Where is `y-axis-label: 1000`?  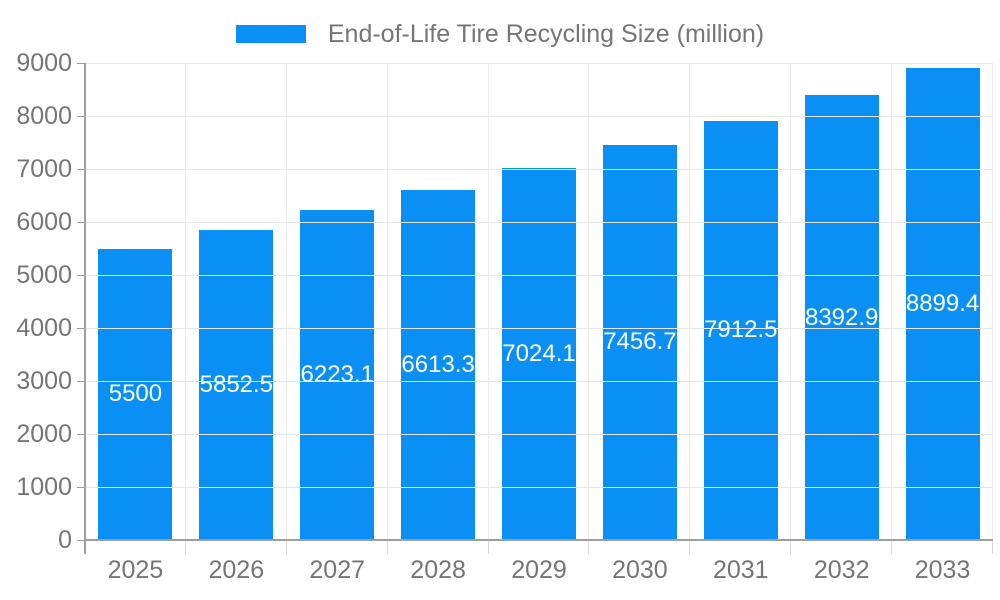 y-axis-label: 1000 is located at coordinates (44, 487).